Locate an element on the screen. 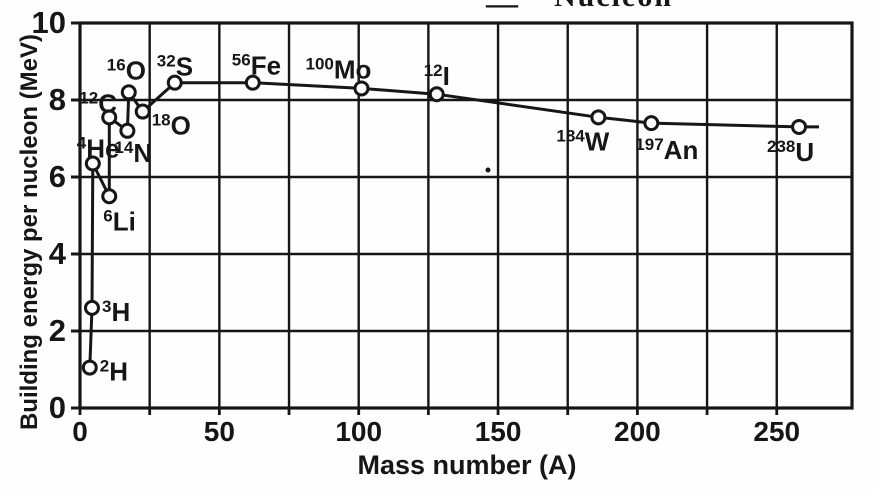 Image resolution: width=876 pixels, height=492 pixels. isotope-mass-superscript: 4 is located at coordinates (82, 143).